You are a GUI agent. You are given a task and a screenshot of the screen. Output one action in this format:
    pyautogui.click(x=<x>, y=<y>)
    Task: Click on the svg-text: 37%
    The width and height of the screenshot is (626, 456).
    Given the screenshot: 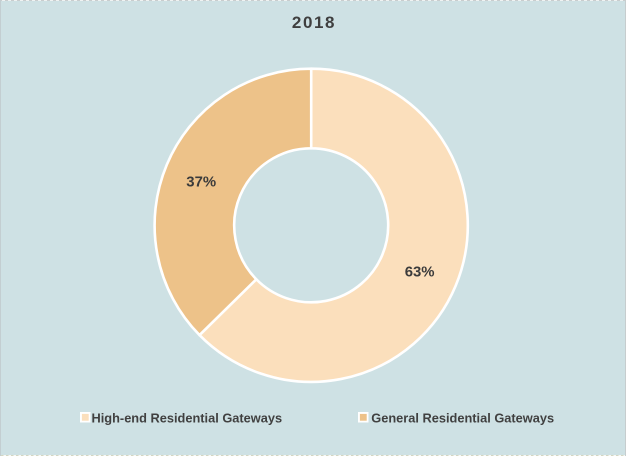 What is the action you would take?
    pyautogui.click(x=201, y=183)
    